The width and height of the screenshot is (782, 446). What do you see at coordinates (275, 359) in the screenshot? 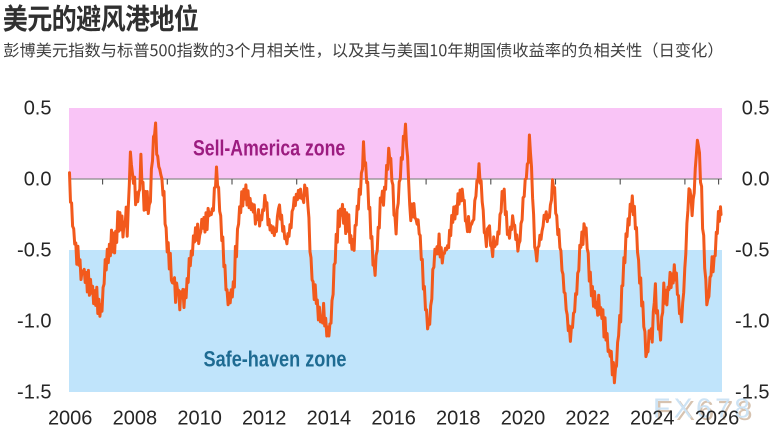
I see `svg-text: Safe-haven zone` at bounding box center [275, 359].